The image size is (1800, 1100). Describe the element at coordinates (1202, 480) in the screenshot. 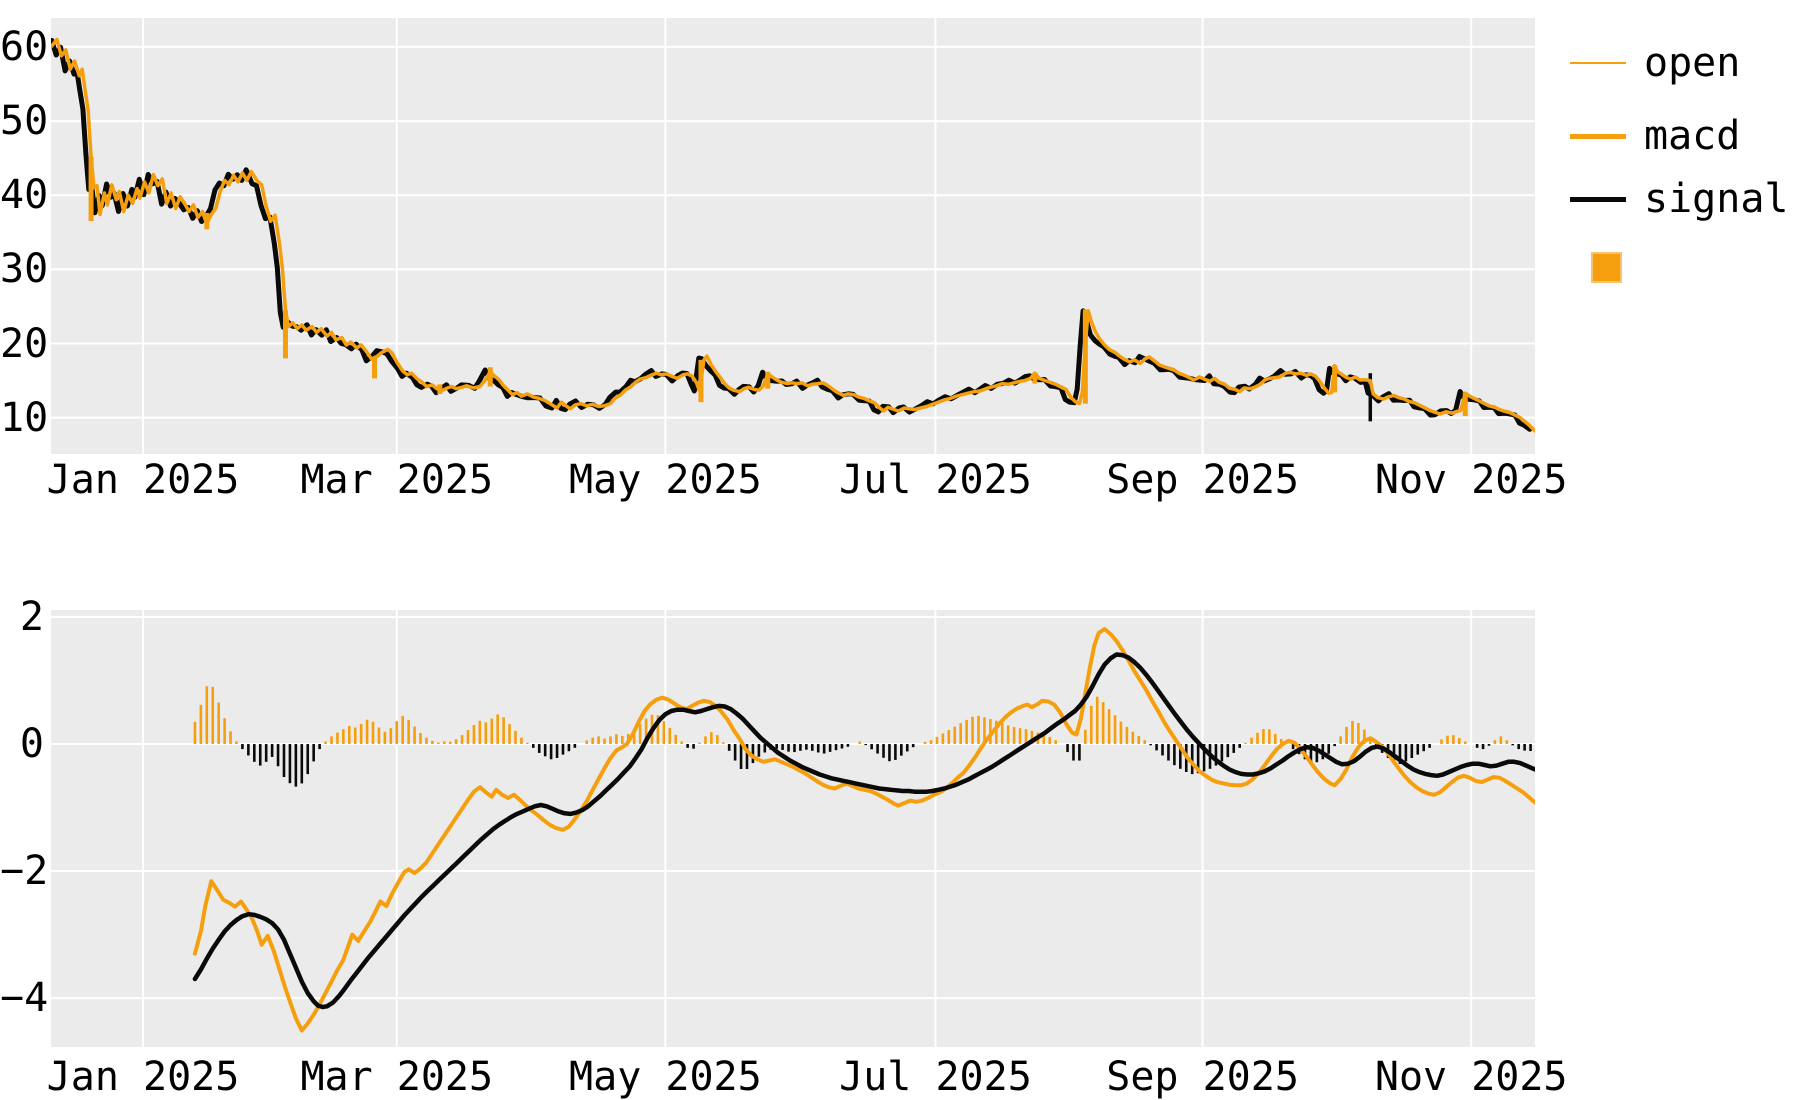

I see `price-x-tick-label: Sep 2025` at that location.